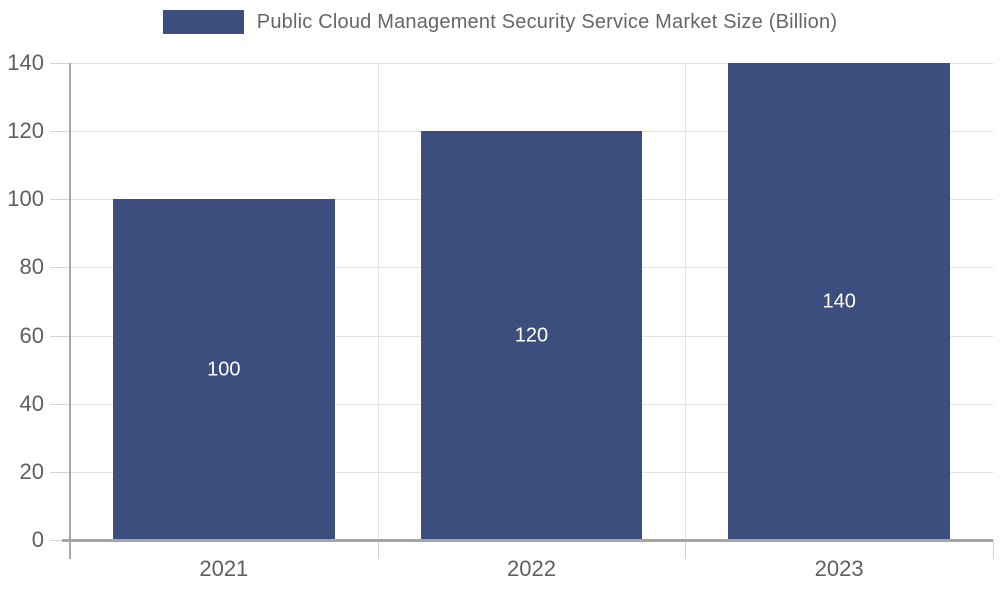  I want to click on y-tick-label: 60, so click(31, 335).